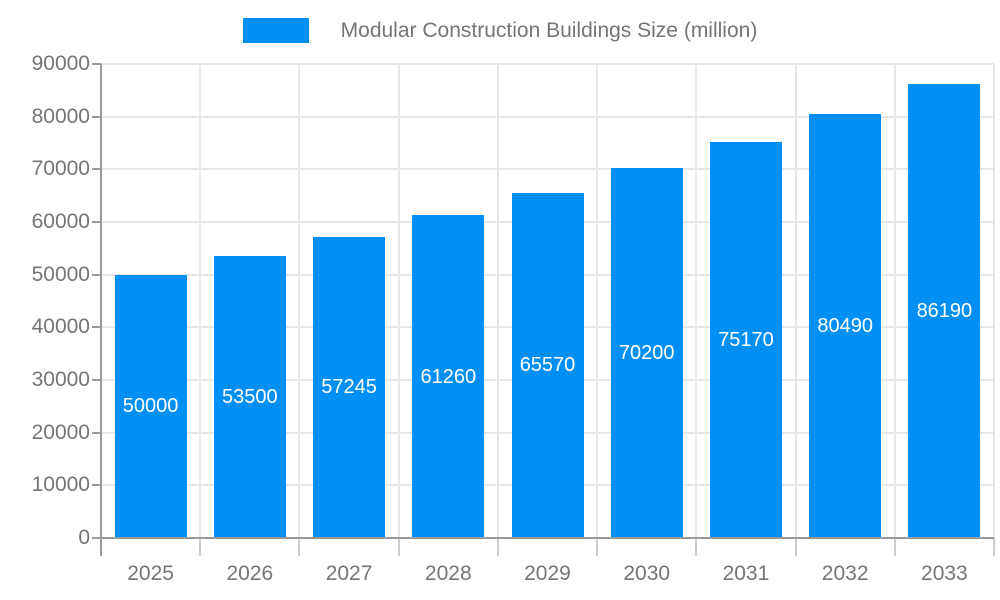 Image resolution: width=1000 pixels, height=600 pixels. I want to click on x-axis-label: 2028, so click(448, 573).